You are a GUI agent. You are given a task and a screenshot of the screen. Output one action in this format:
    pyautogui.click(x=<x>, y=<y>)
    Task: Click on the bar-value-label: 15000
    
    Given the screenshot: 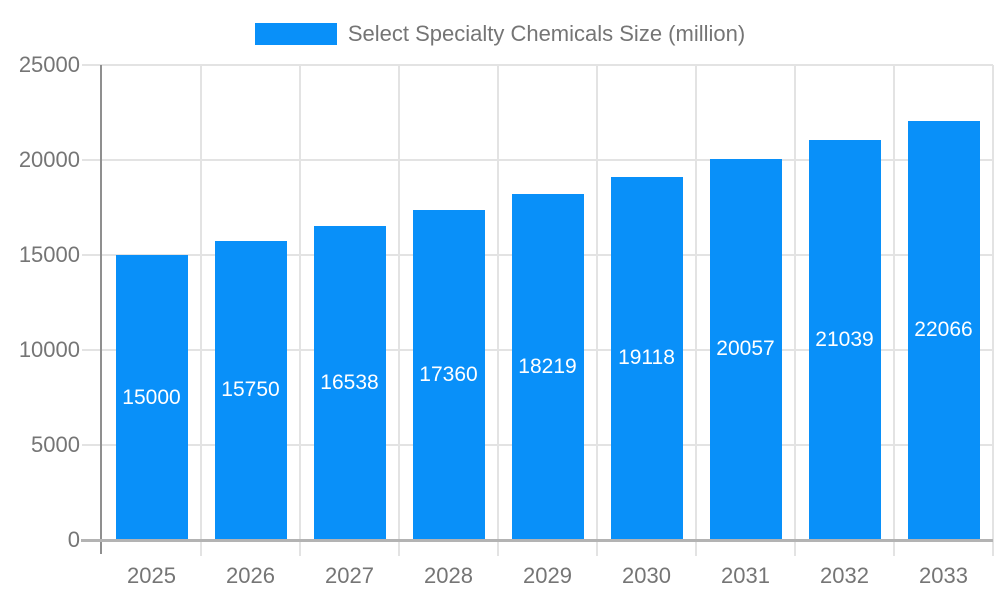 What is the action you would take?
    pyautogui.click(x=151, y=397)
    